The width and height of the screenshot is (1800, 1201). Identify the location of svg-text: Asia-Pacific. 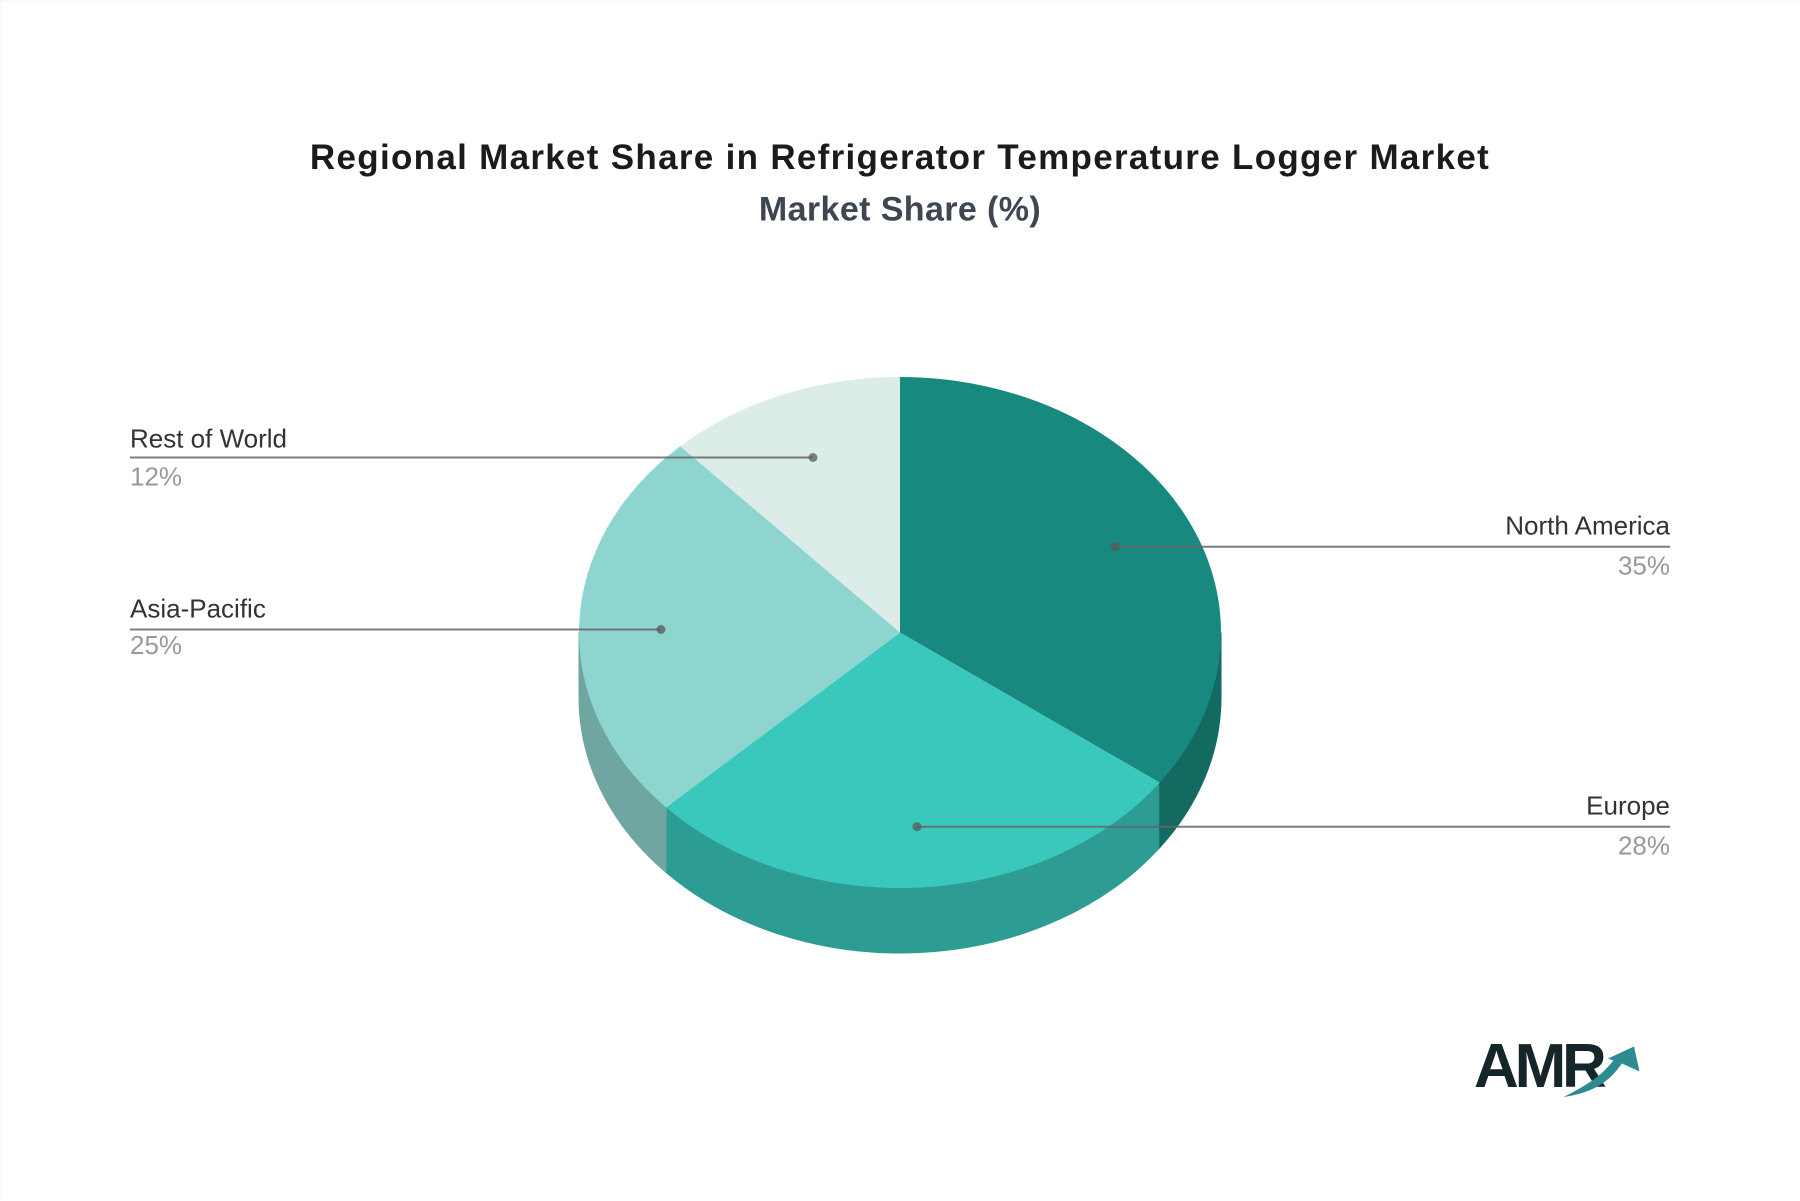
(198, 609).